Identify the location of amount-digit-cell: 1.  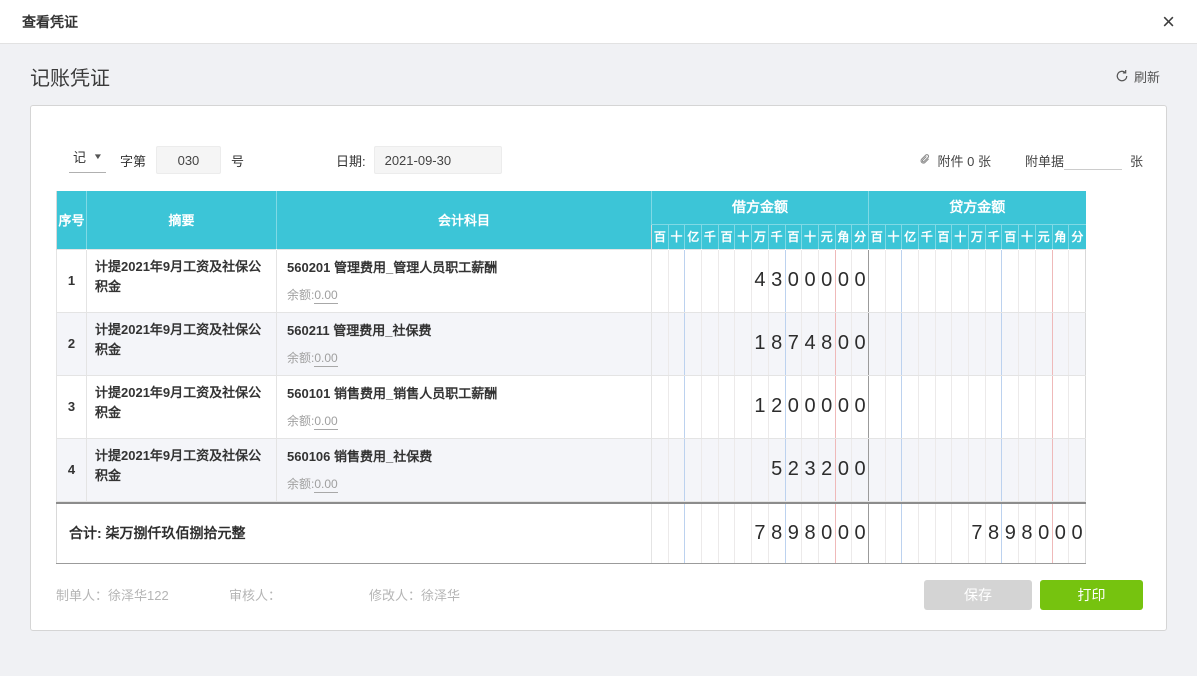
(760, 343).